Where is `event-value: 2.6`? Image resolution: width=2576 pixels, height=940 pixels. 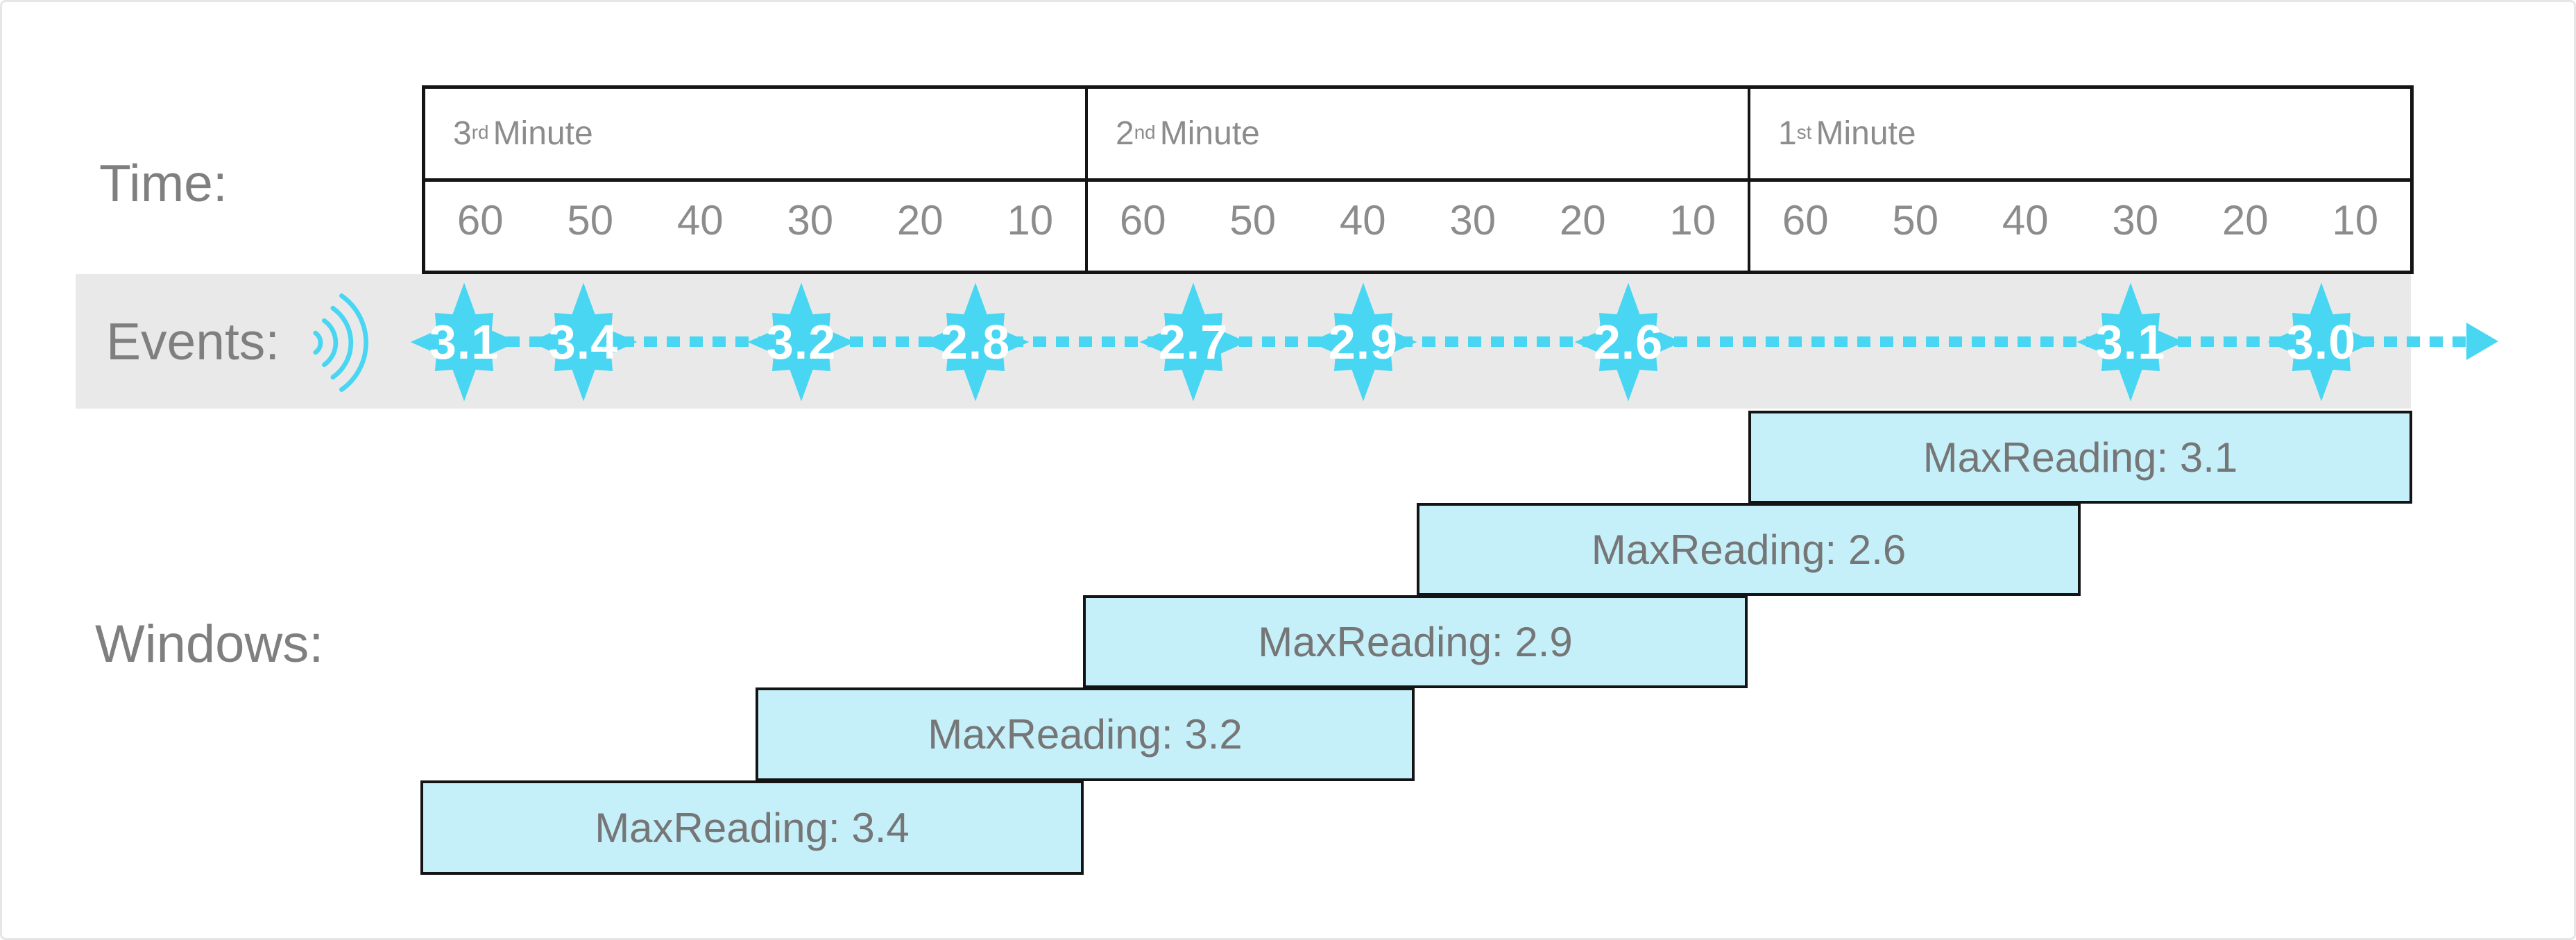
event-value: 2.6 is located at coordinates (1628, 342).